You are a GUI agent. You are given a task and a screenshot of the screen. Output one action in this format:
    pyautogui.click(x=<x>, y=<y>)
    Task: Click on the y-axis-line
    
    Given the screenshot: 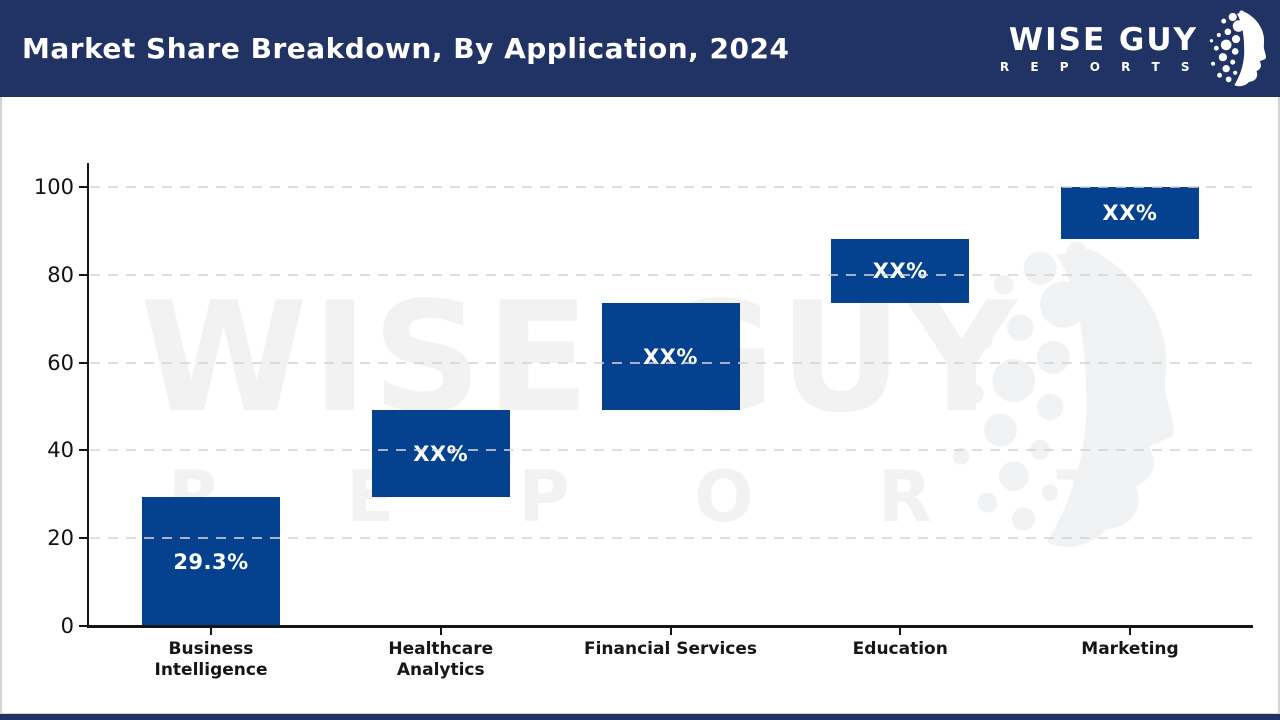 What is the action you would take?
    pyautogui.click(x=88, y=395)
    